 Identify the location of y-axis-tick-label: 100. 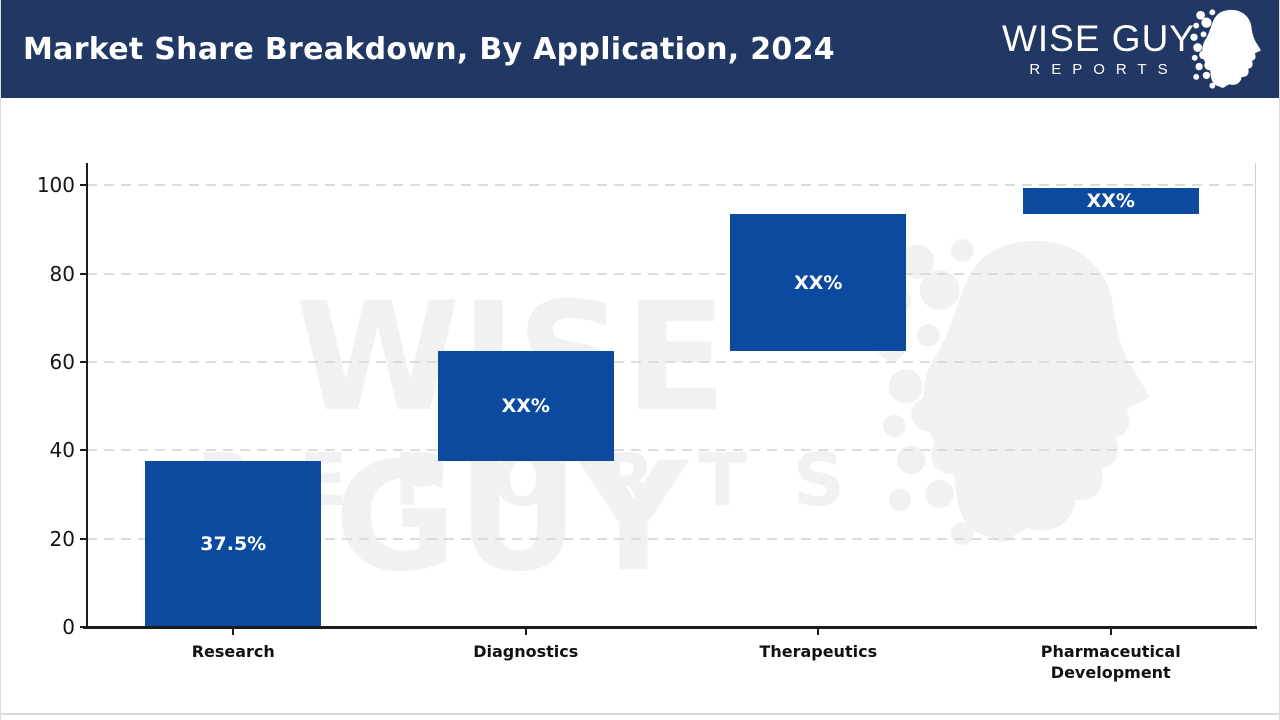
(55, 185).